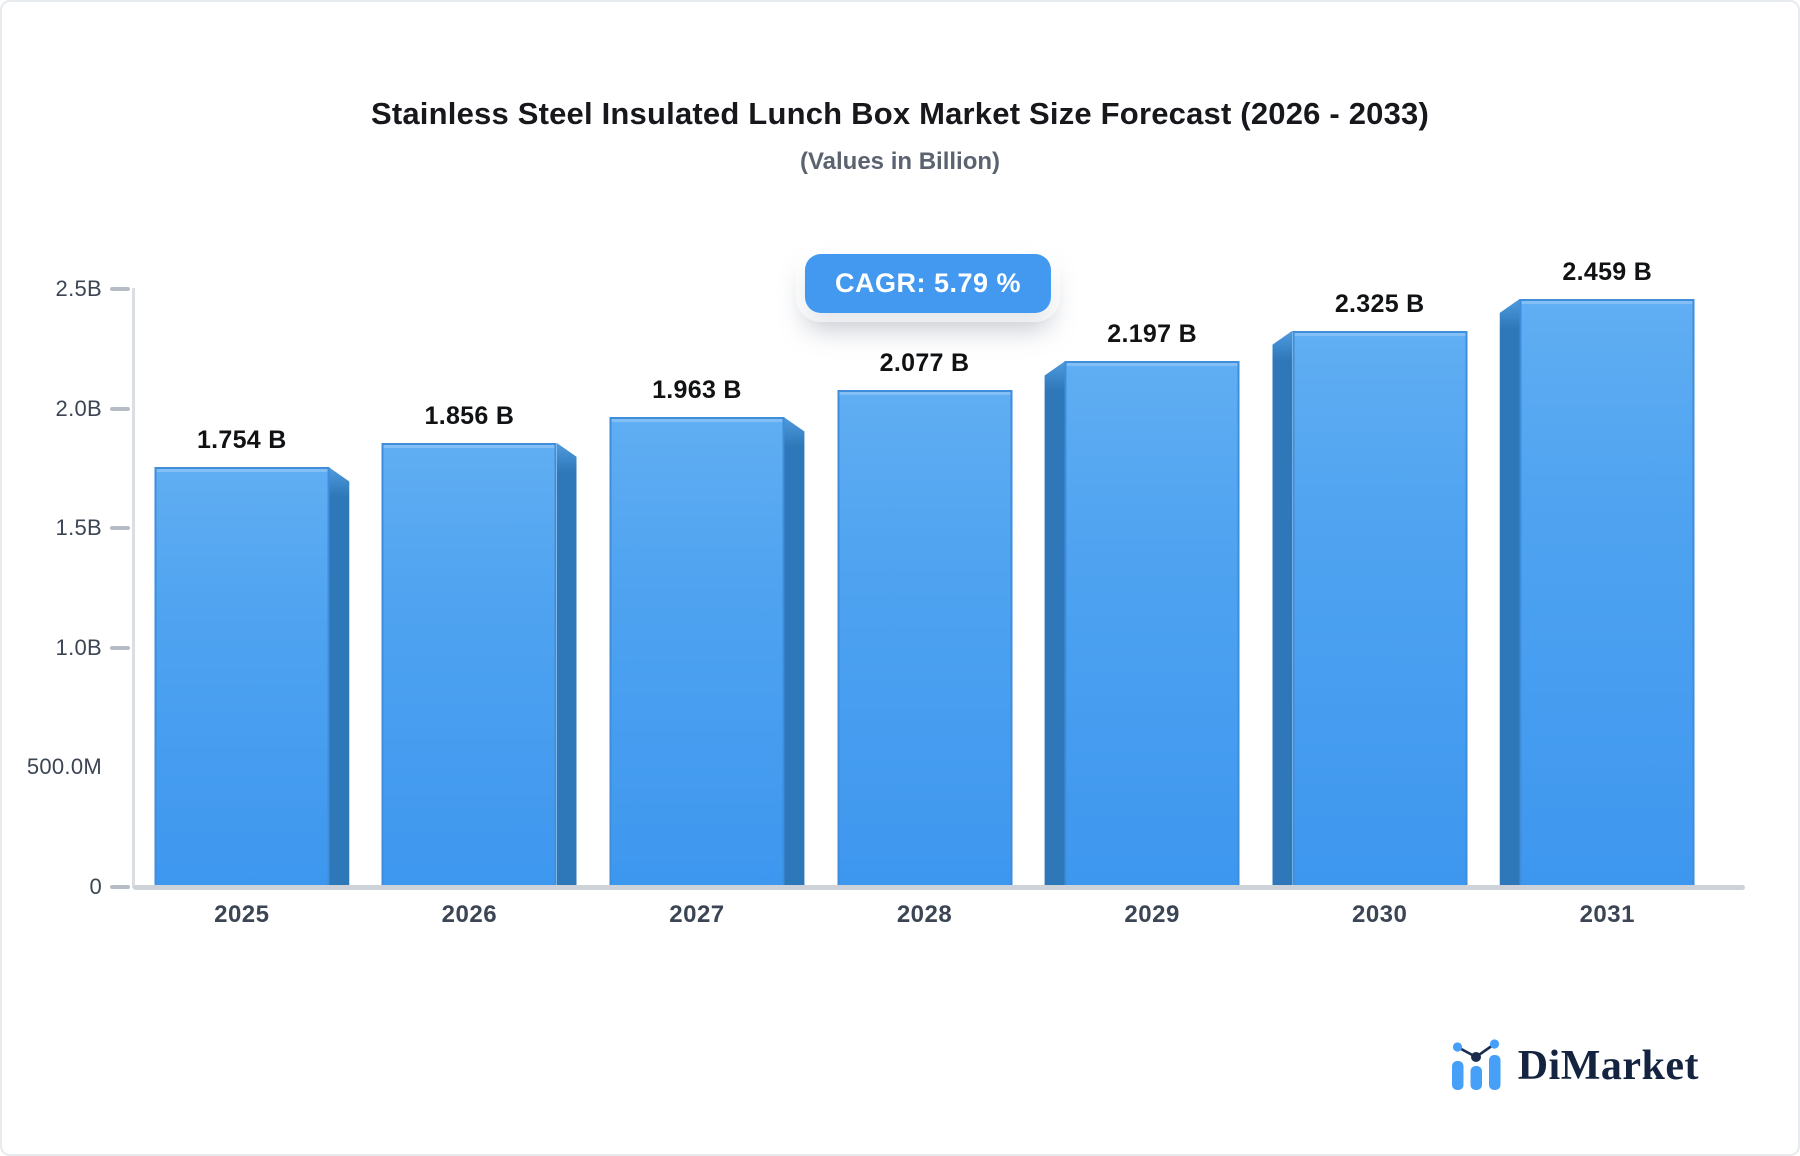  I want to click on x-axis-label: 2026, so click(469, 914).